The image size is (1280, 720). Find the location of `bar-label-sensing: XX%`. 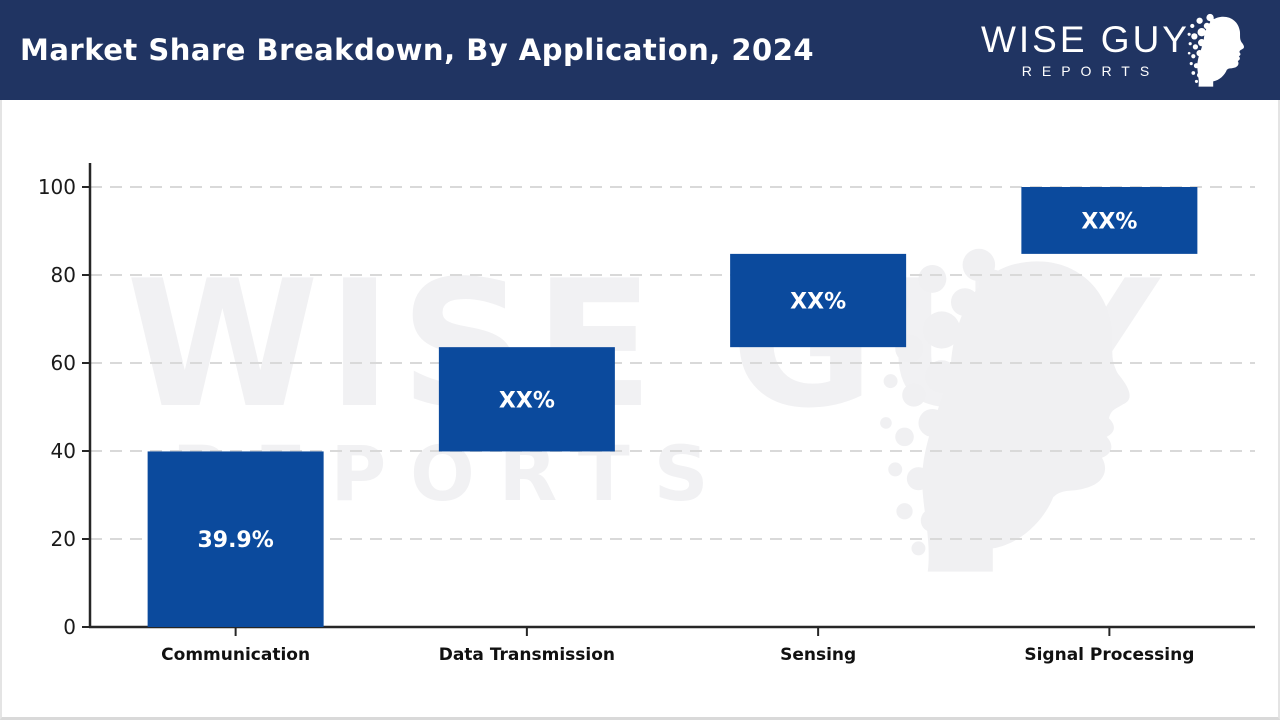

bar-label-sensing: XX% is located at coordinates (818, 302).